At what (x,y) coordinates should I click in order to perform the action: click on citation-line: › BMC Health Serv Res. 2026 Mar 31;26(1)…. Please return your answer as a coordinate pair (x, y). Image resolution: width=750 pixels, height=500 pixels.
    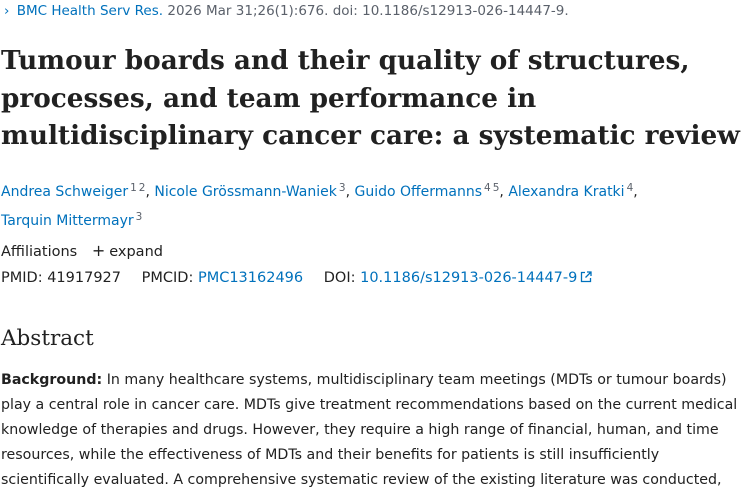
    Looking at the image, I should click on (286, 11).